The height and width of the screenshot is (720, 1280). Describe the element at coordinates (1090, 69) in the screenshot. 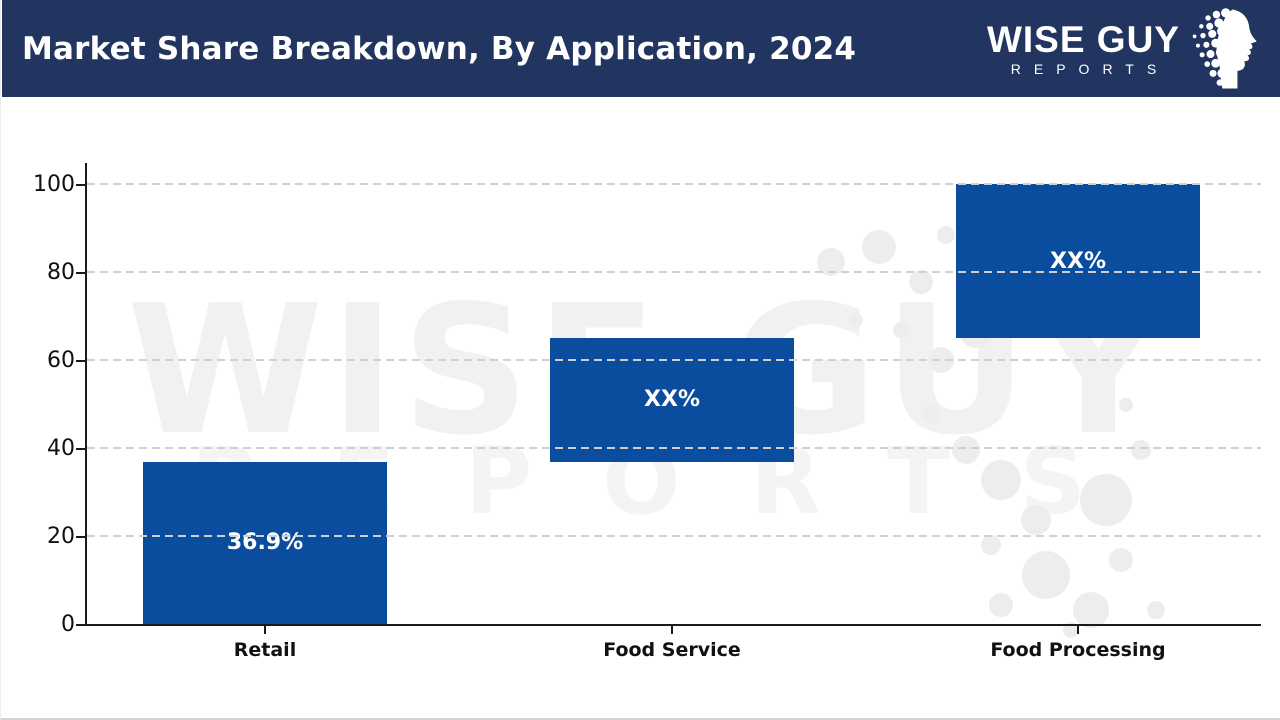

I see `logo-subtitle: REPORTS` at that location.